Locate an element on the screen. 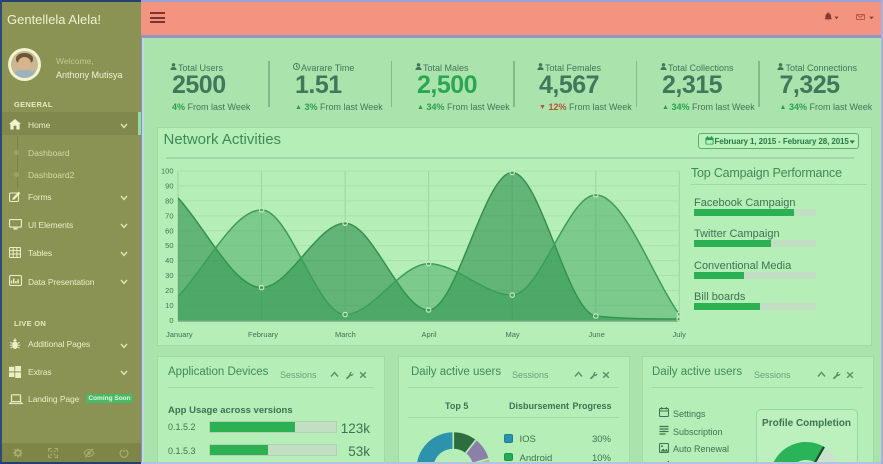 The width and height of the screenshot is (883, 464). svg-text: 10 is located at coordinates (169, 305).